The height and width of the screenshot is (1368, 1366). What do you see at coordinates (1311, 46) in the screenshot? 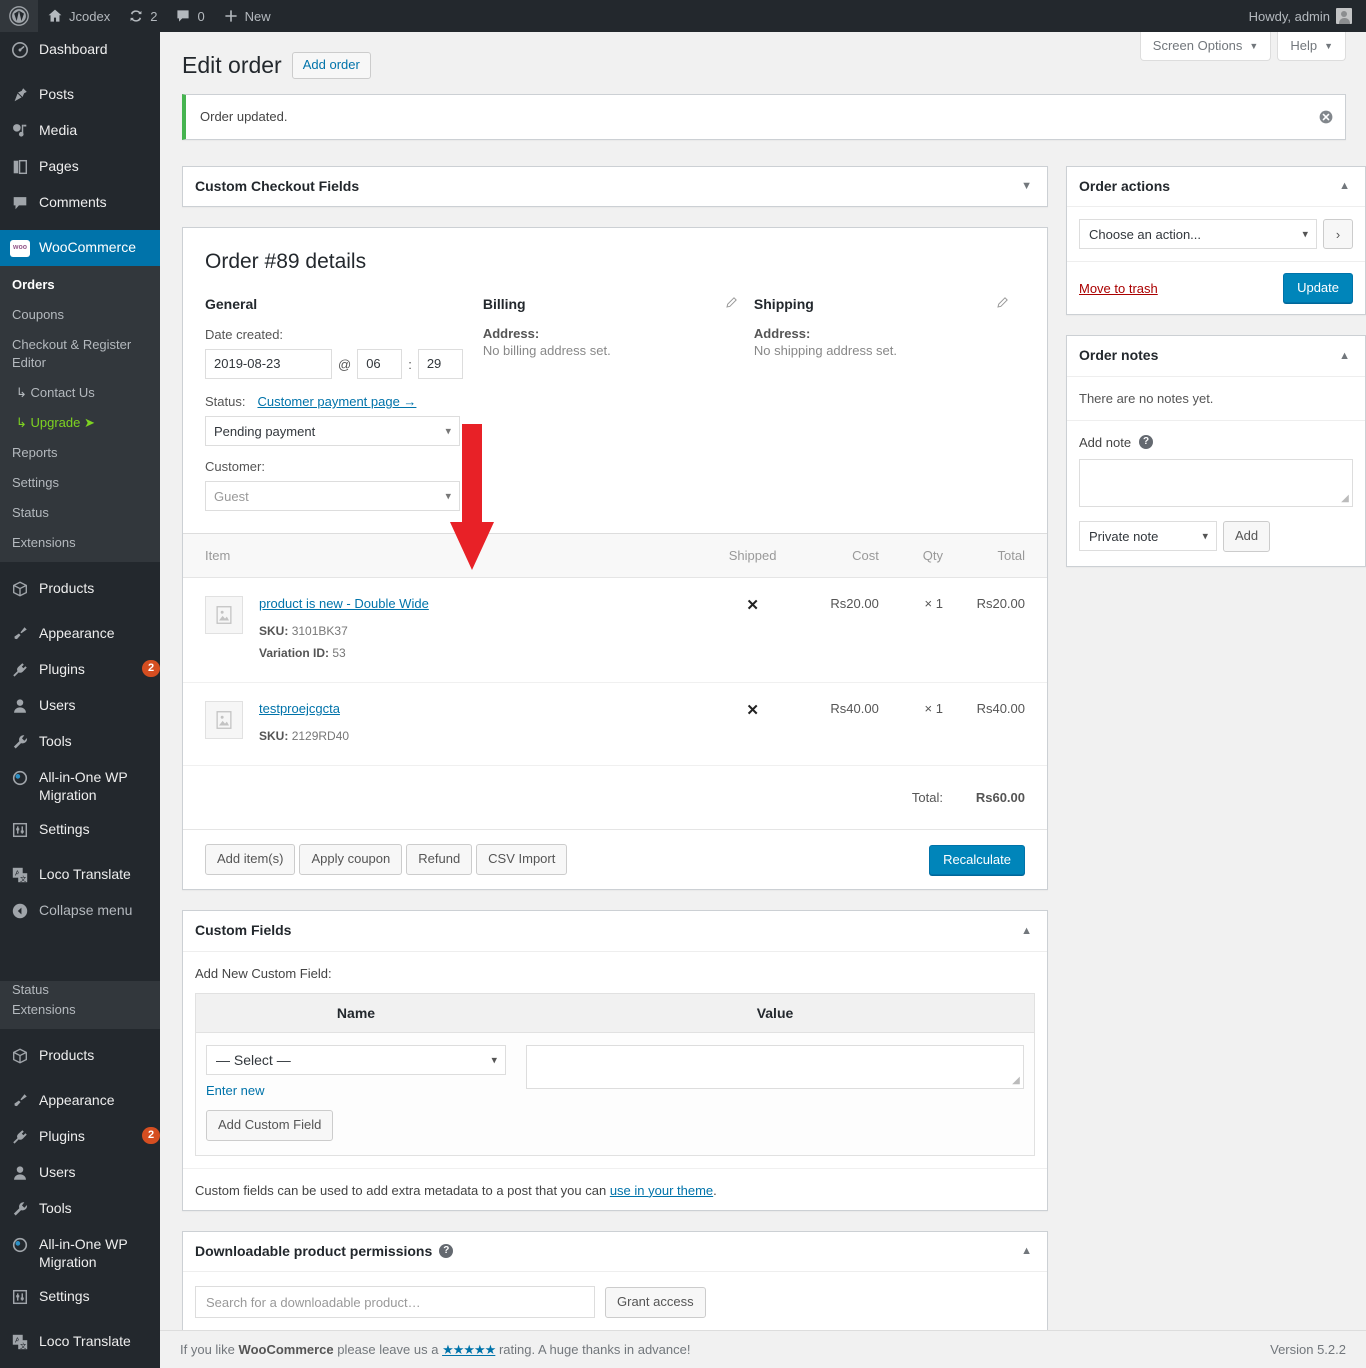
I see `help-button: Help ▼` at bounding box center [1311, 46].